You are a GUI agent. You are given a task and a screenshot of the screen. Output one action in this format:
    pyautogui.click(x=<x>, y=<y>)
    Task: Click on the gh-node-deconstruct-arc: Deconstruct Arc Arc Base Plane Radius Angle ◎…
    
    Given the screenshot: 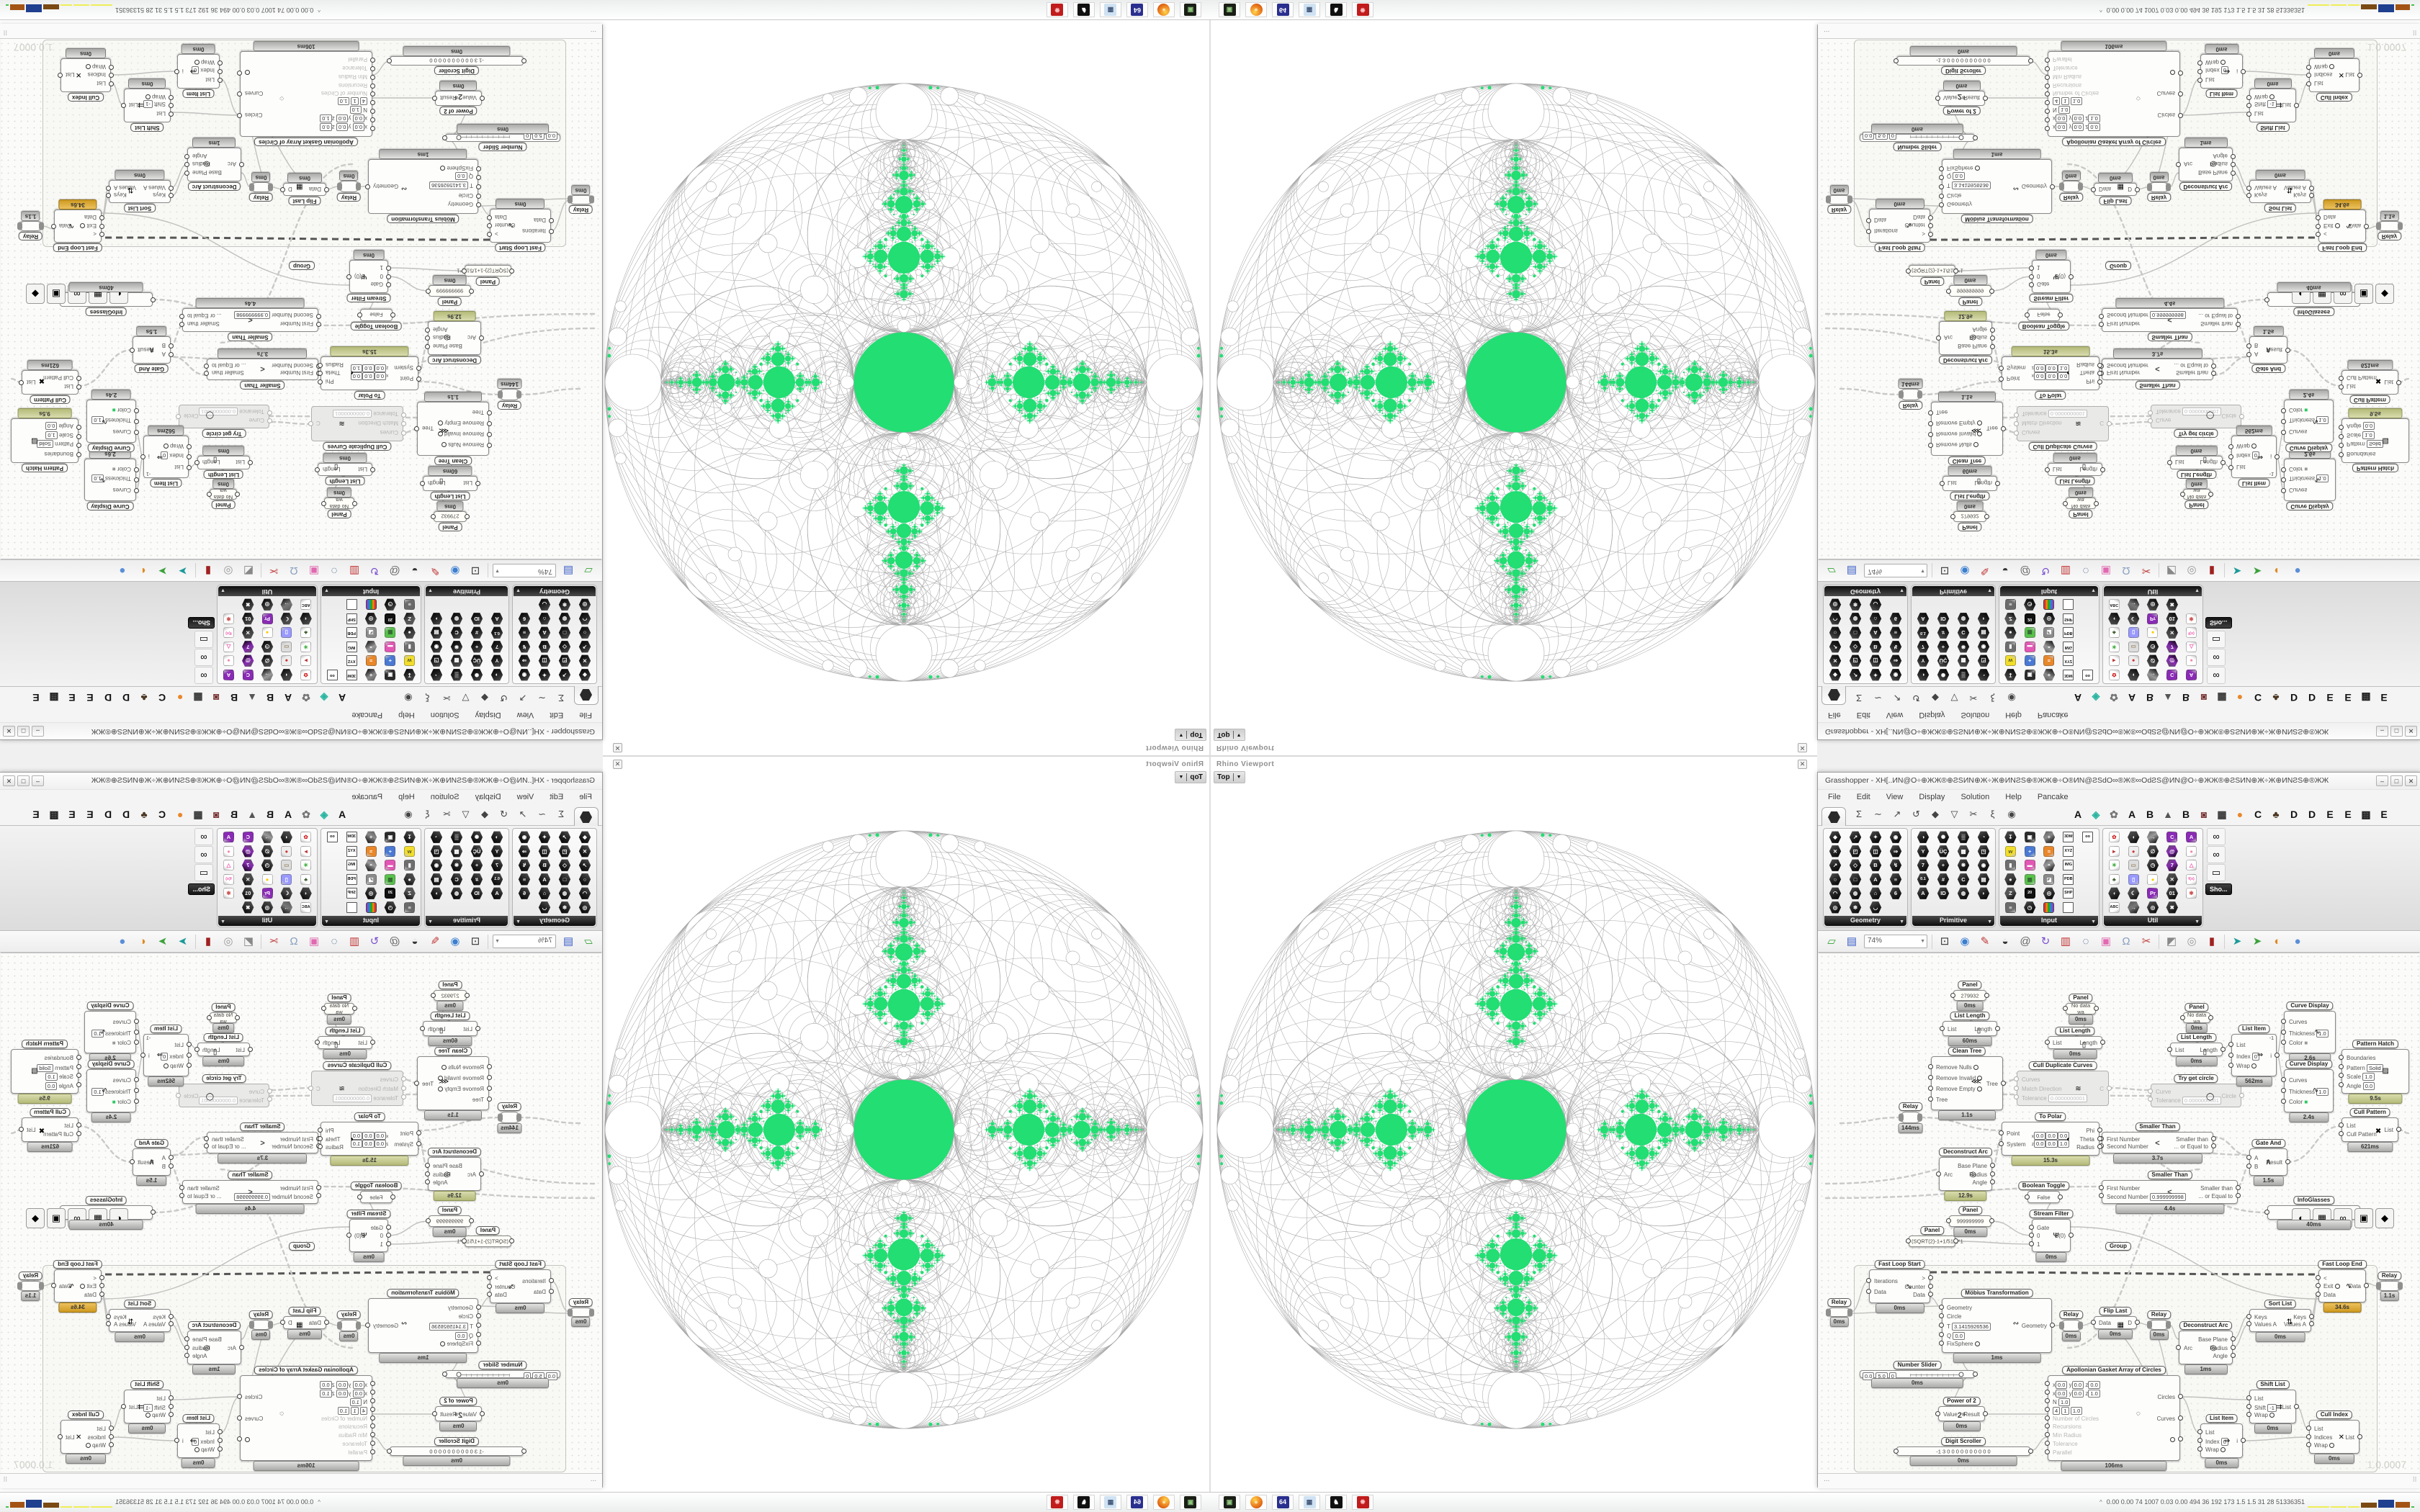 What is the action you would take?
    pyautogui.click(x=214, y=164)
    